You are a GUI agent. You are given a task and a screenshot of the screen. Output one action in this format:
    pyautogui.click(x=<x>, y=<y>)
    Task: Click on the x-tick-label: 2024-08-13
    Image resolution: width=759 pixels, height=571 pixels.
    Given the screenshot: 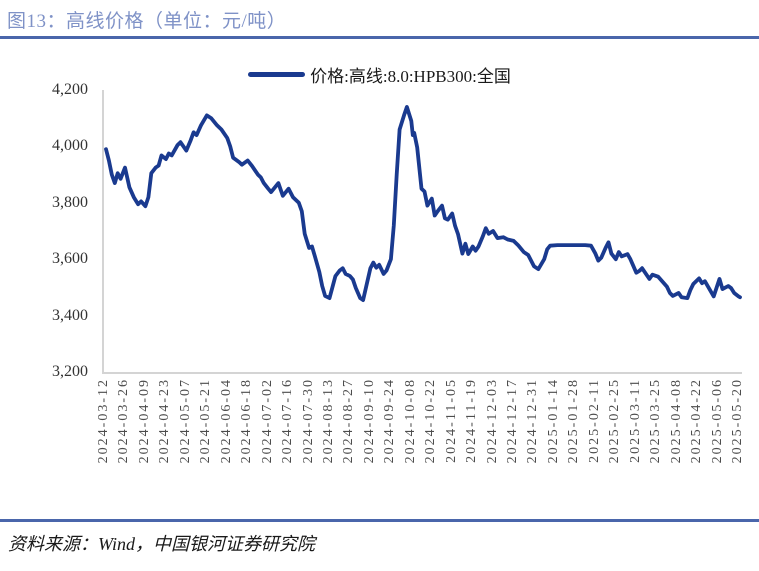 What is the action you would take?
    pyautogui.click(x=328, y=421)
    